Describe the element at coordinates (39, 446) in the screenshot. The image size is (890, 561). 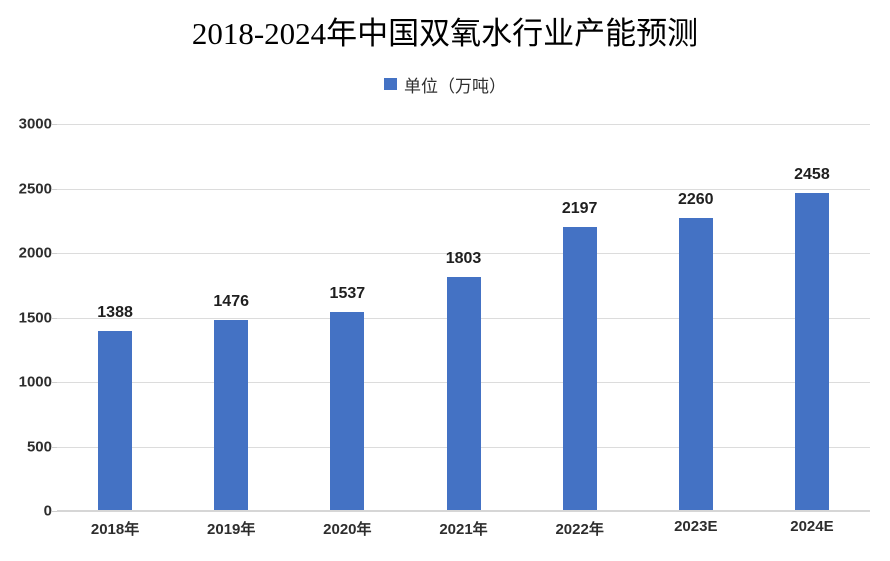
I see `y-axis-tick-label: 500` at that location.